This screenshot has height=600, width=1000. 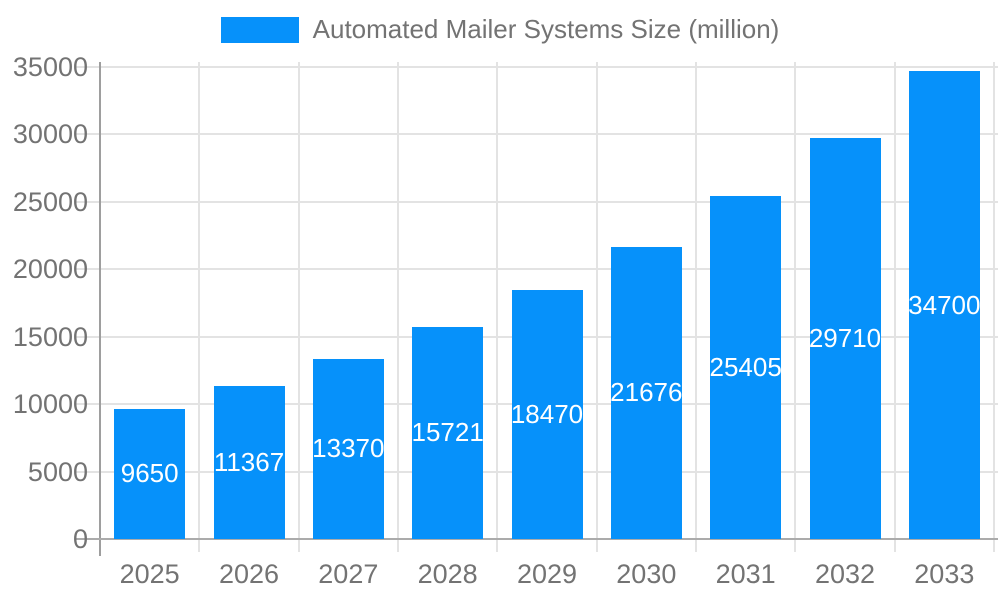 What do you see at coordinates (80, 539) in the screenshot?
I see `y-tick-label-0: 0` at bounding box center [80, 539].